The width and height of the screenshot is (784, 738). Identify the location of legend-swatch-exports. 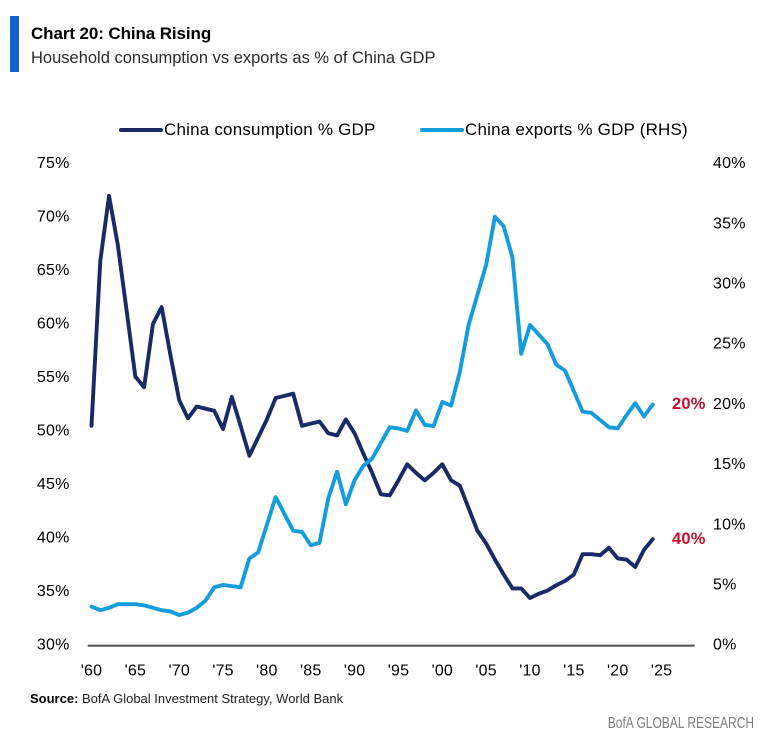
(442, 130).